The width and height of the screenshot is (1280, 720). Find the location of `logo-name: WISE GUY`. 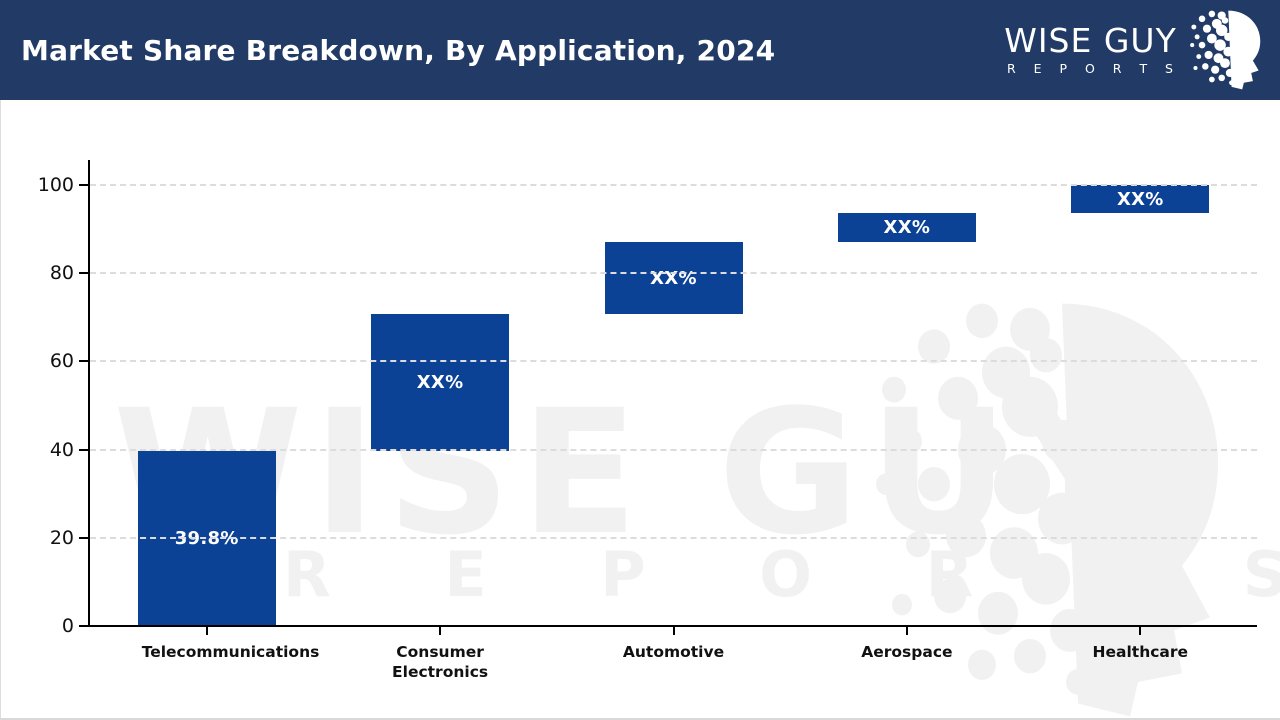

logo-name: WISE GUY is located at coordinates (1090, 41).